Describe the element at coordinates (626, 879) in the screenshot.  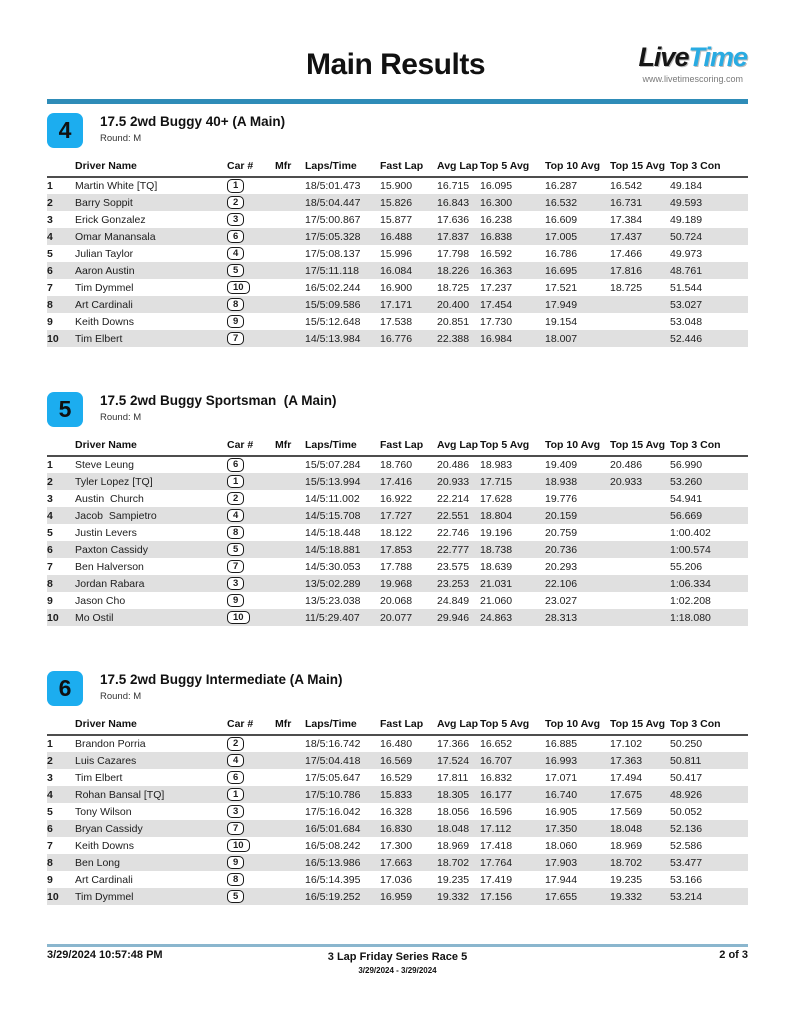
I see `top15-avg-cell: 19.235` at that location.